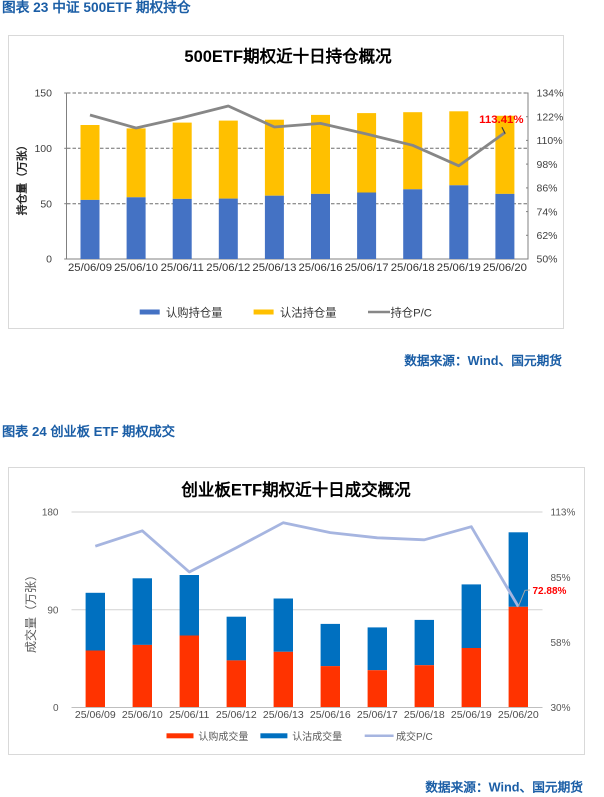 The image size is (604, 797). What do you see at coordinates (89, 431) in the screenshot?
I see `svg-text: 图表 24 创业板 ETF 期权成交` at bounding box center [89, 431].